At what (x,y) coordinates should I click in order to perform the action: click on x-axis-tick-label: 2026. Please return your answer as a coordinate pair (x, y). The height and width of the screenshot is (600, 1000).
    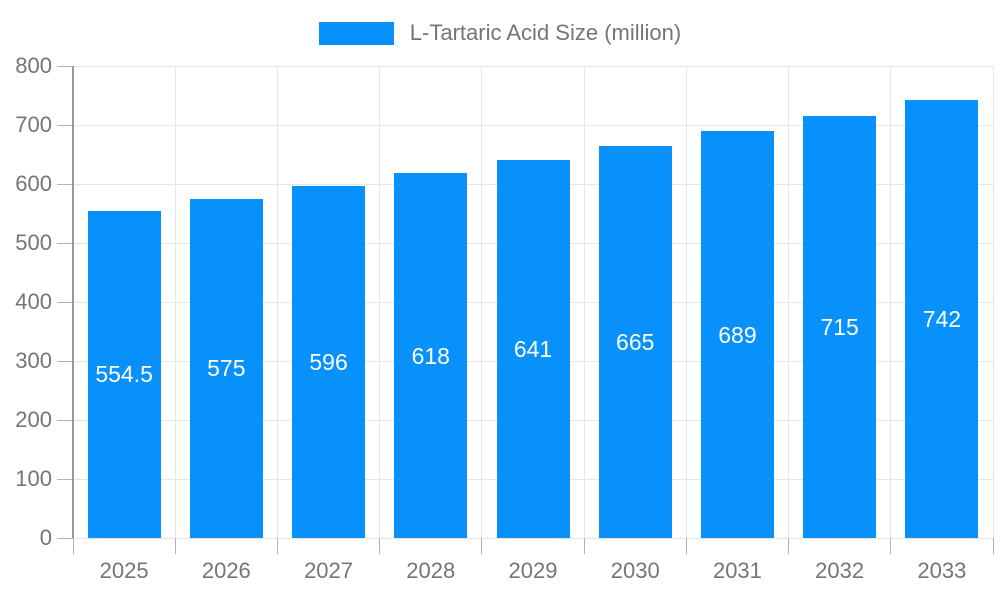
    Looking at the image, I should click on (226, 570).